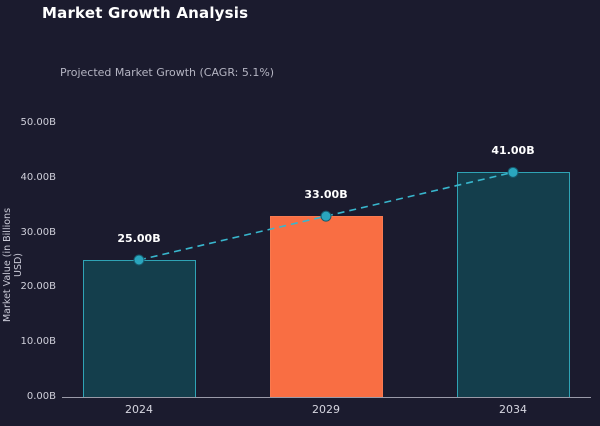 The image size is (600, 426). Describe the element at coordinates (513, 151) in the screenshot. I see `data-point-label: 41.00B` at that location.